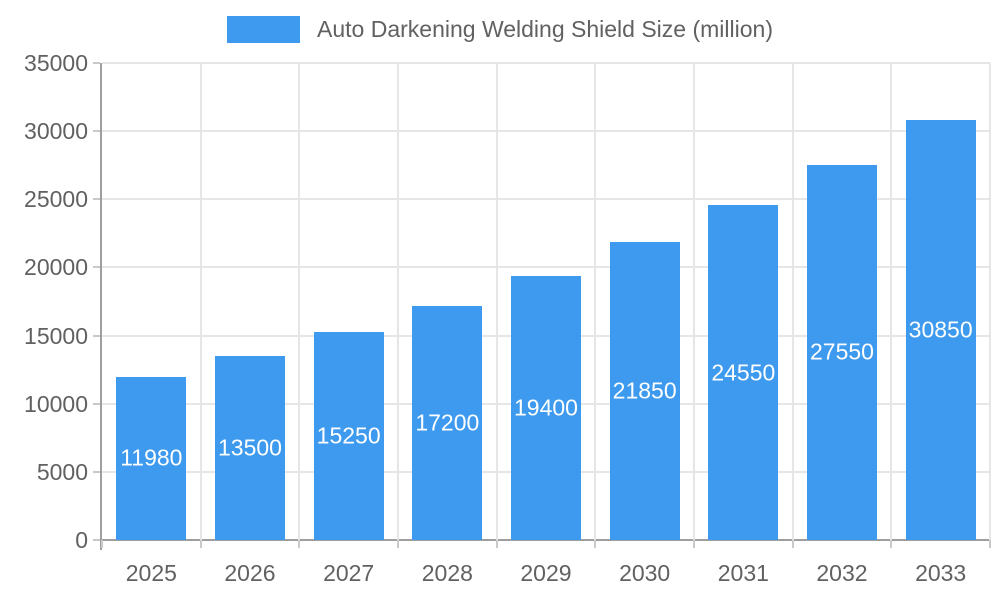 The width and height of the screenshot is (1000, 600). I want to click on bar-value-label: 13500, so click(250, 447).